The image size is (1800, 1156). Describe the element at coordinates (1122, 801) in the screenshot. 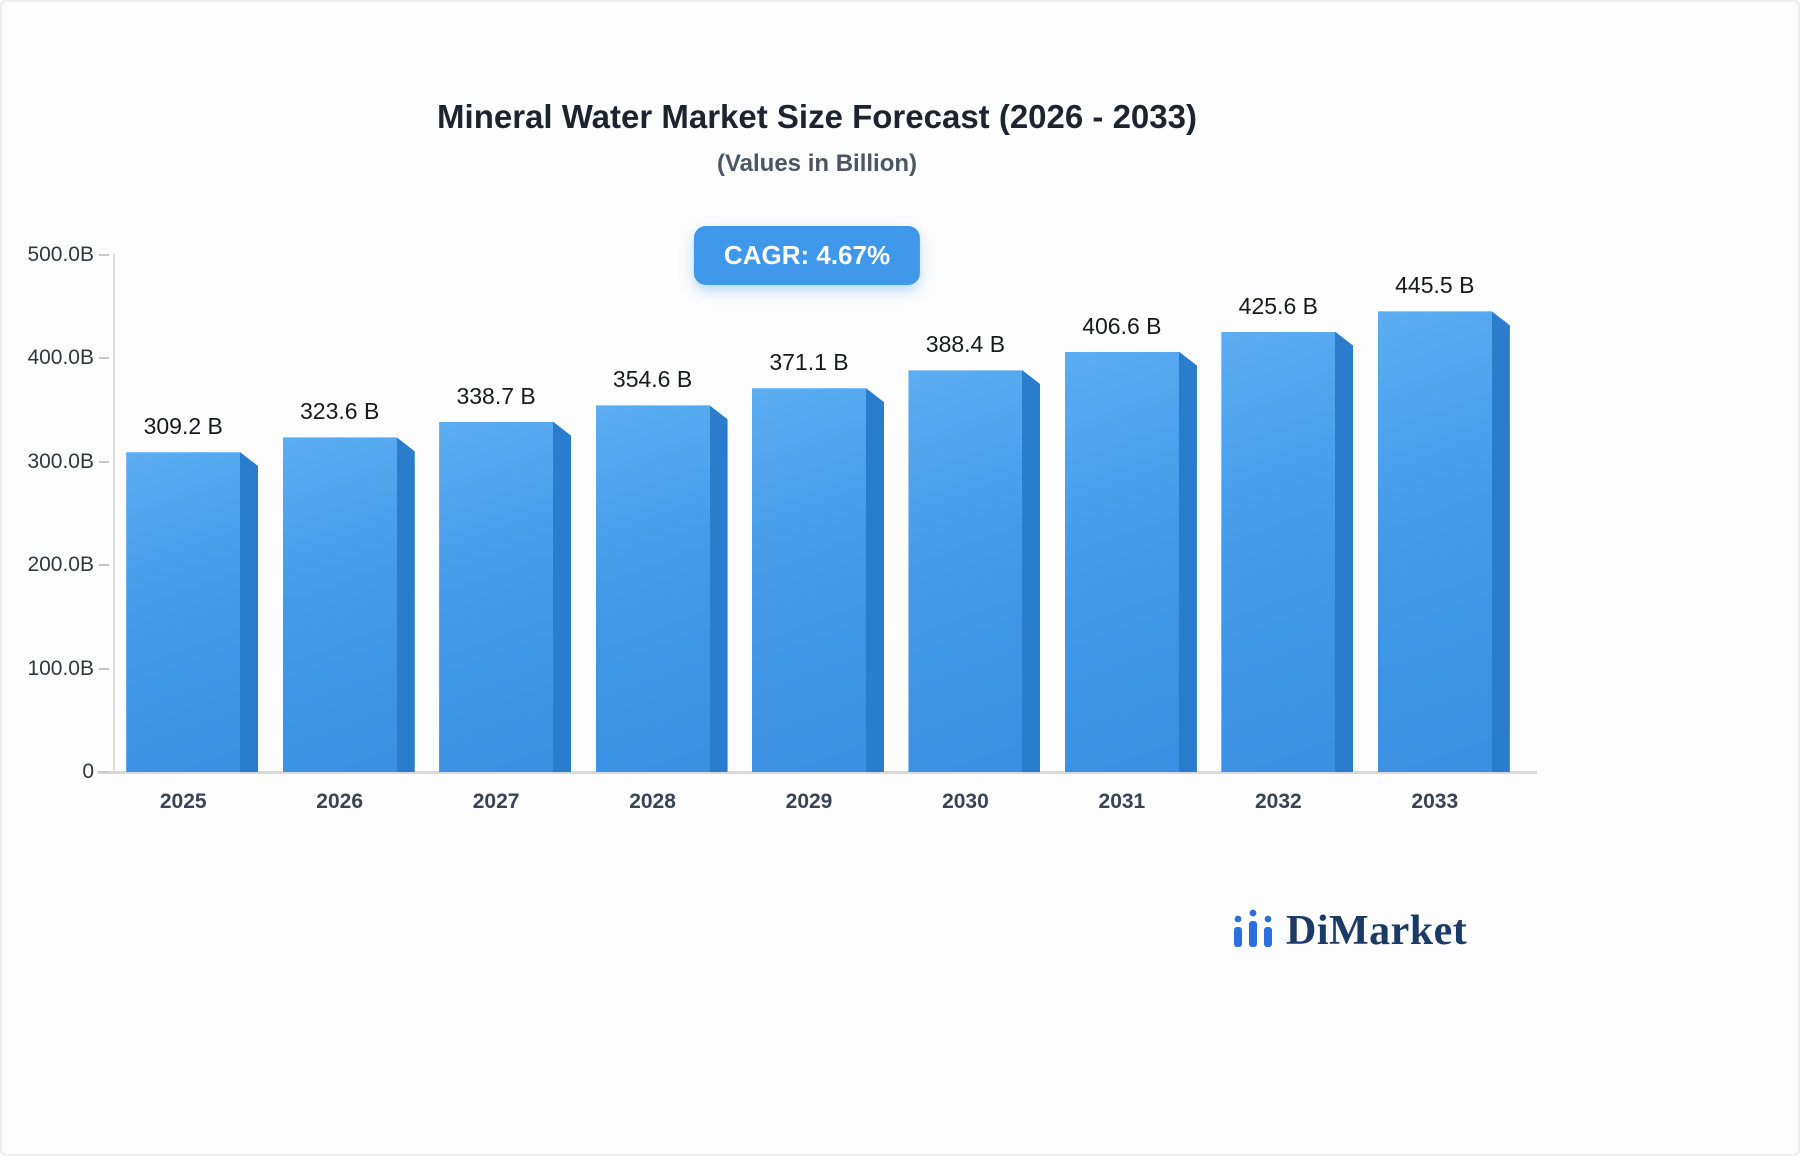

I see `x-axis-label-2031: 2031` at that location.